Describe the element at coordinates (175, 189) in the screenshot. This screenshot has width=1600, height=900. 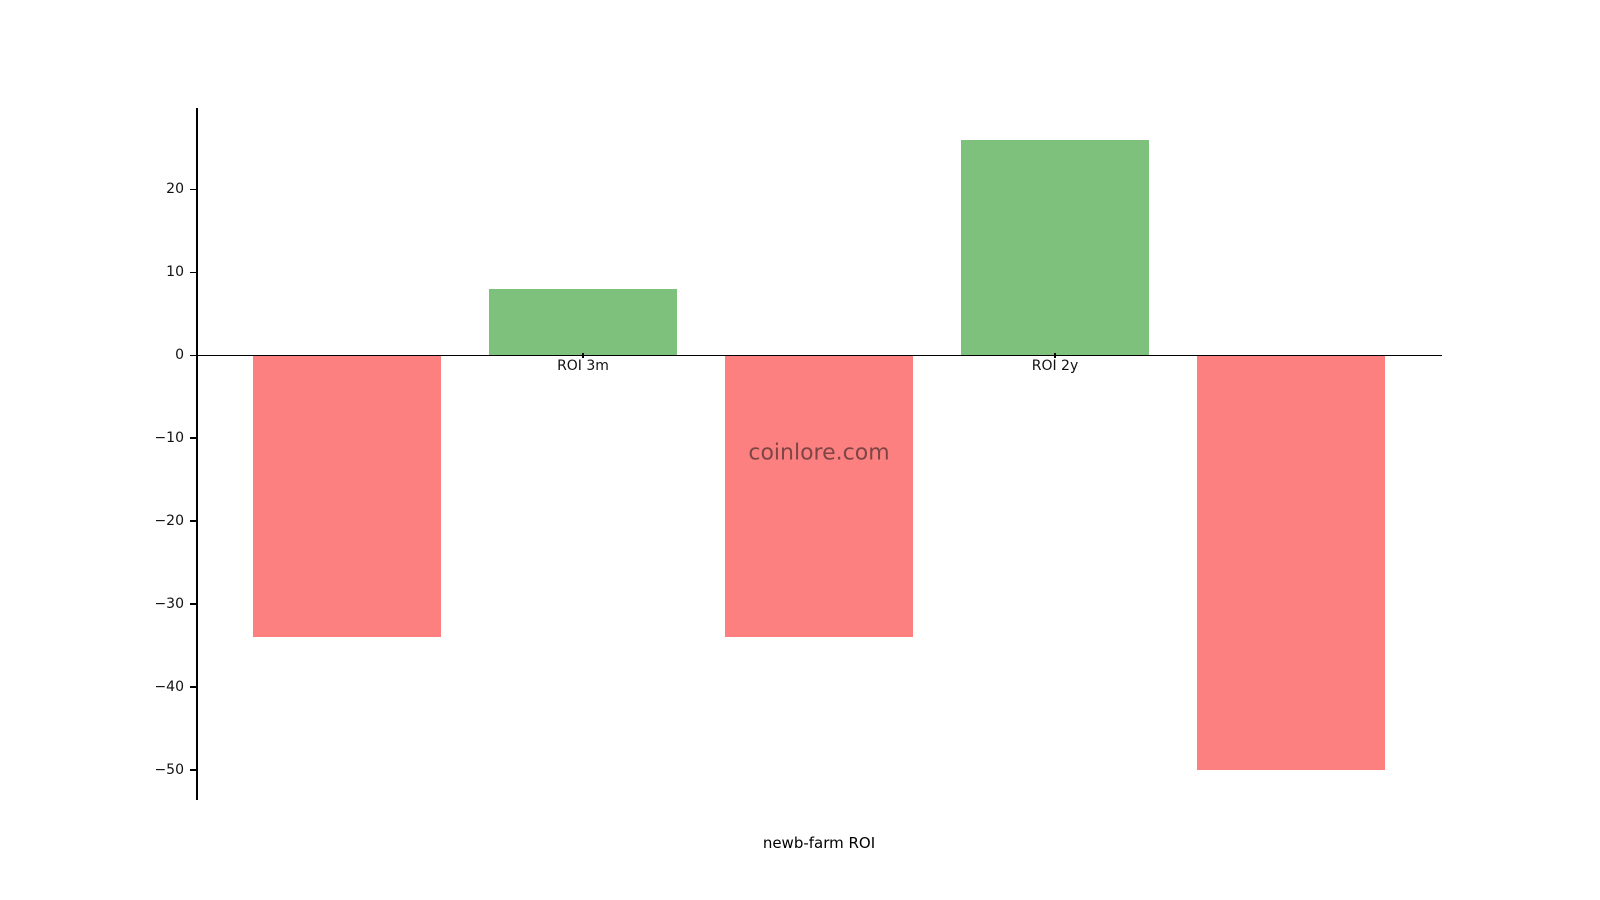
I see `y-tick-label: 20` at that location.